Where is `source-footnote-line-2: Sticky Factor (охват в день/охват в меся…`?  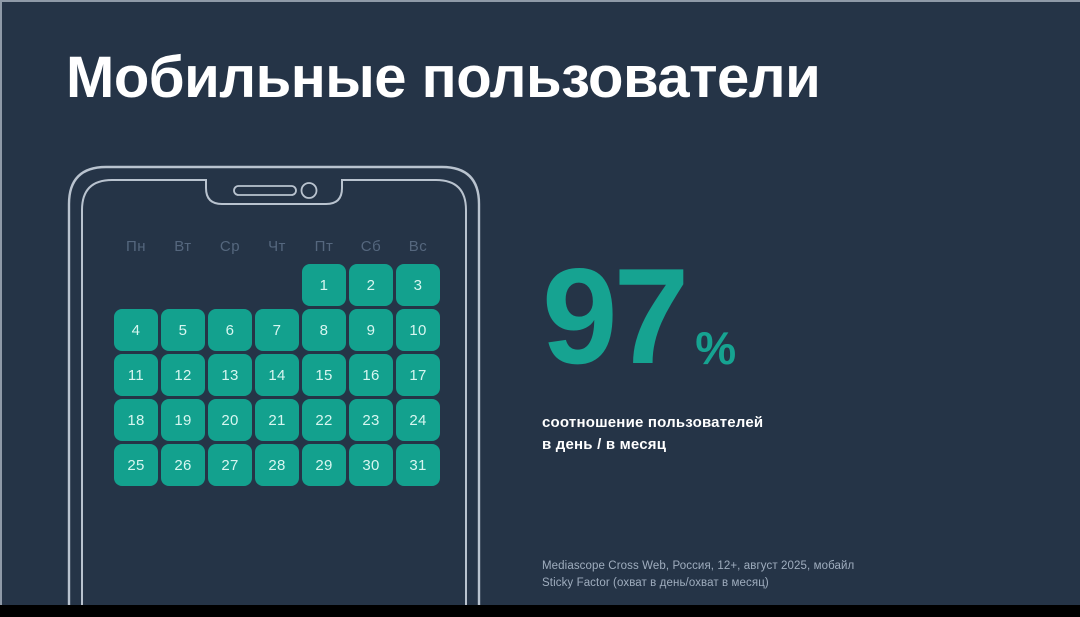 source-footnote-line-2: Sticky Factor (охват в день/охват в меся… is located at coordinates (655, 583).